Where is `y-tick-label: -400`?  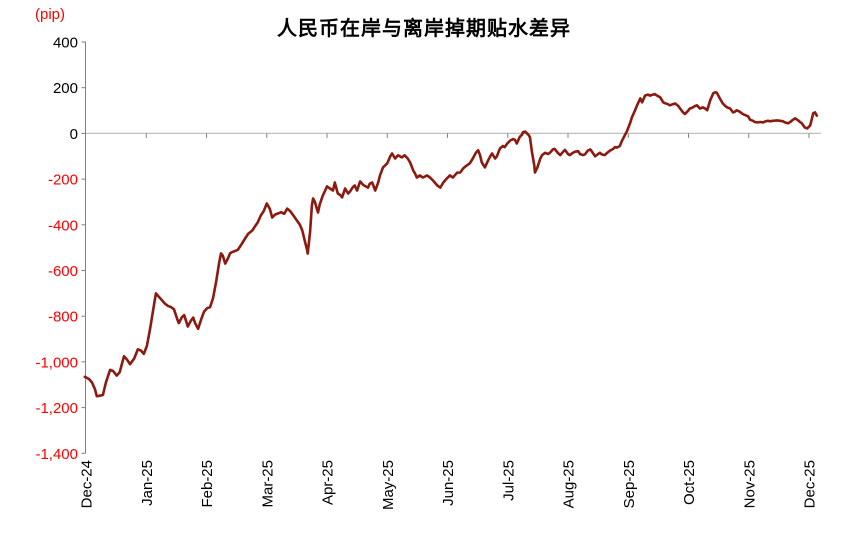
y-tick-label: -400 is located at coordinates (63, 225).